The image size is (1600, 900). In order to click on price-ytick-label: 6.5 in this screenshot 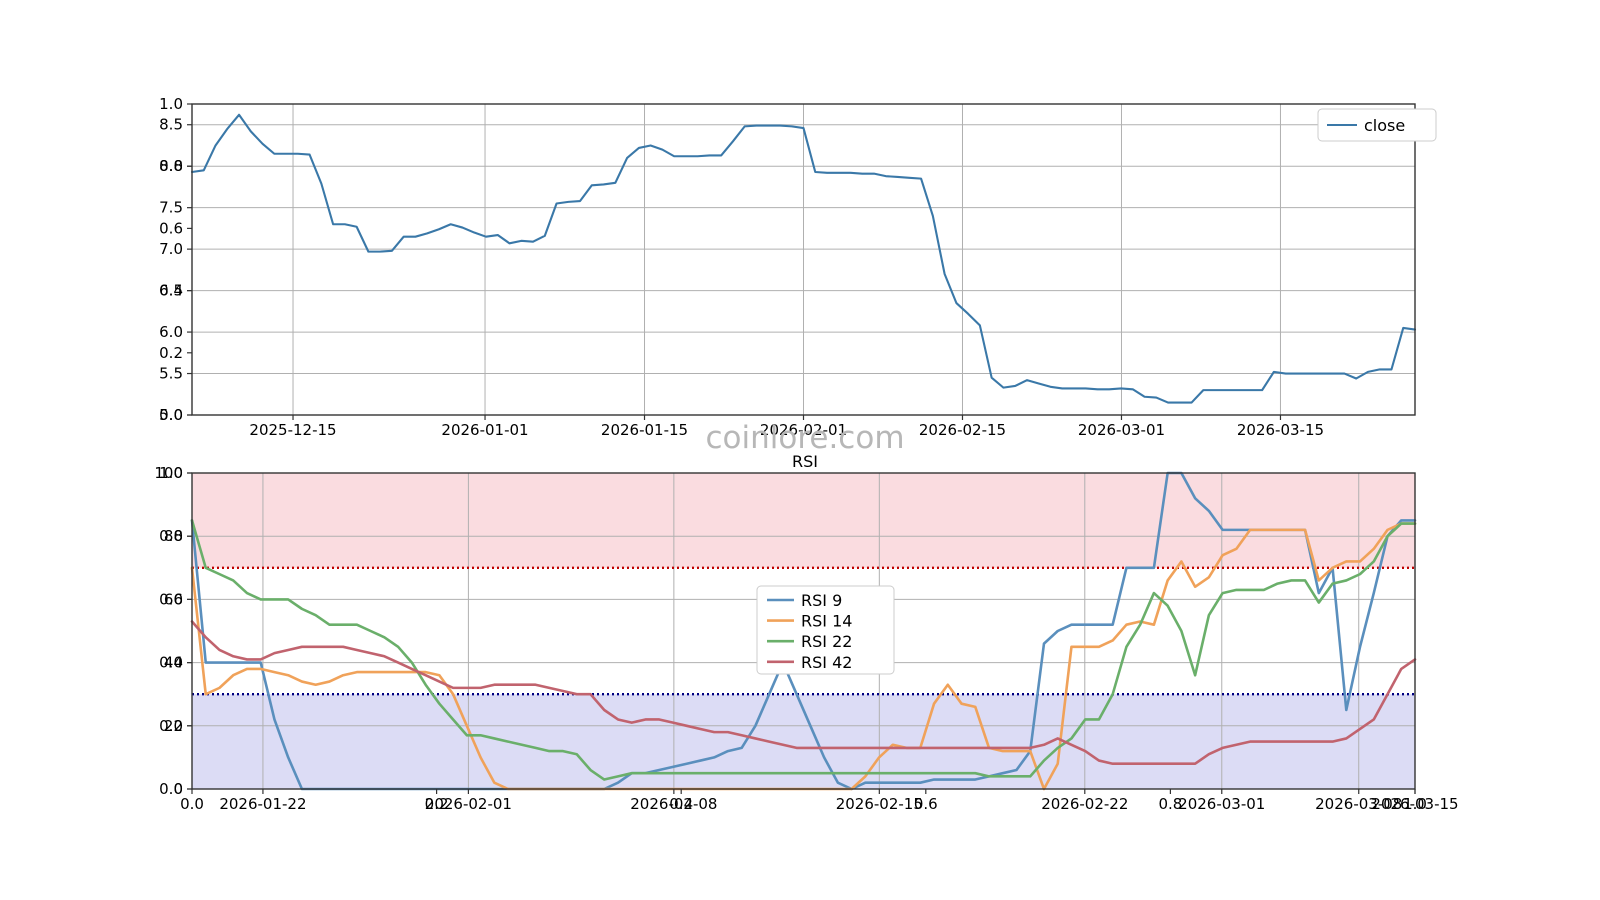, I will do `click(171, 291)`.